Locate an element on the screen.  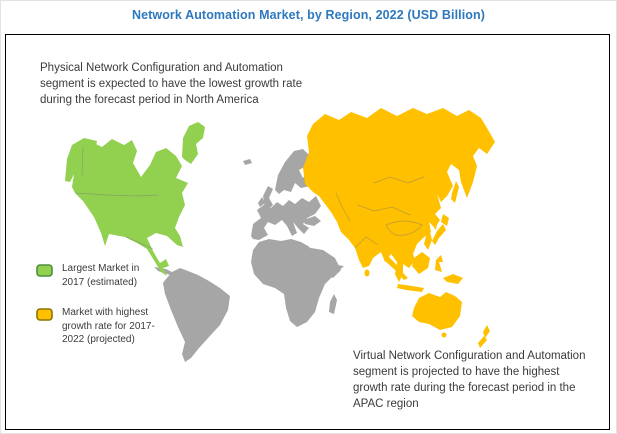
legend-swatch-highest-growth is located at coordinates (44, 314).